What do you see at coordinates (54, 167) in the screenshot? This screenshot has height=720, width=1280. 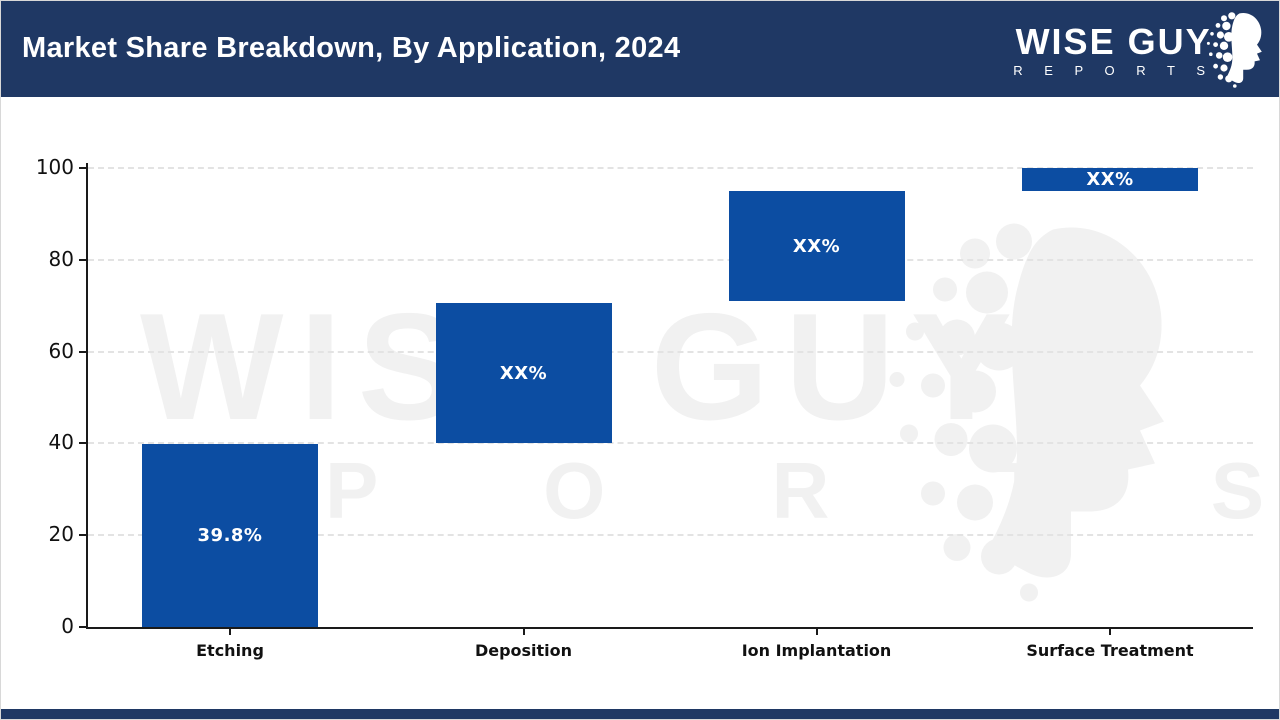 I see `y-axis-tick-label: 100` at bounding box center [54, 167].